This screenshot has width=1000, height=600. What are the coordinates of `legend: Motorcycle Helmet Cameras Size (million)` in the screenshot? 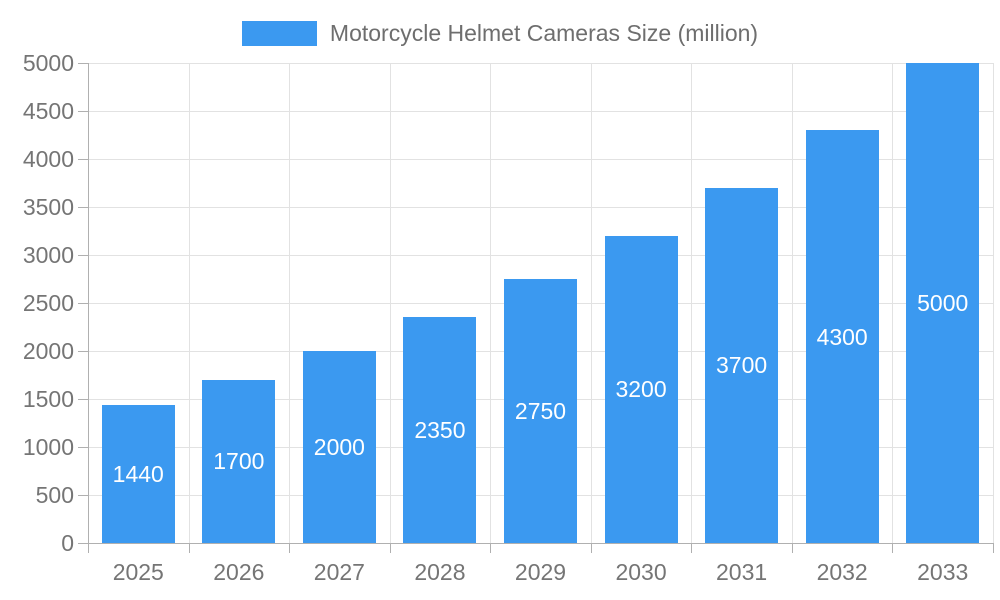 It's located at (500, 33).